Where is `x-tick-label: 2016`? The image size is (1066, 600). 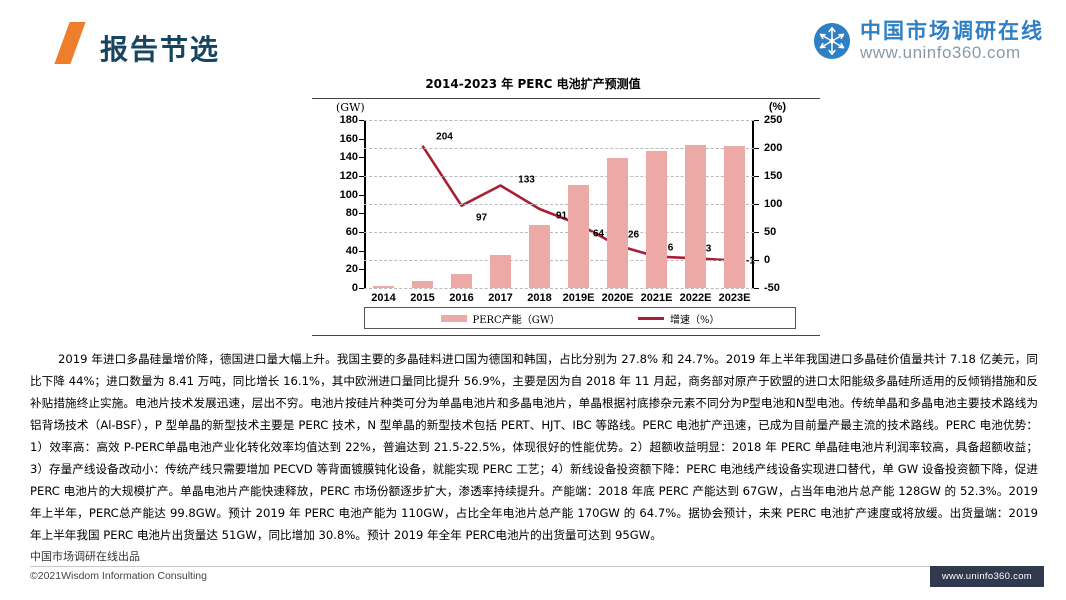 x-tick-label: 2016 is located at coordinates (461, 298).